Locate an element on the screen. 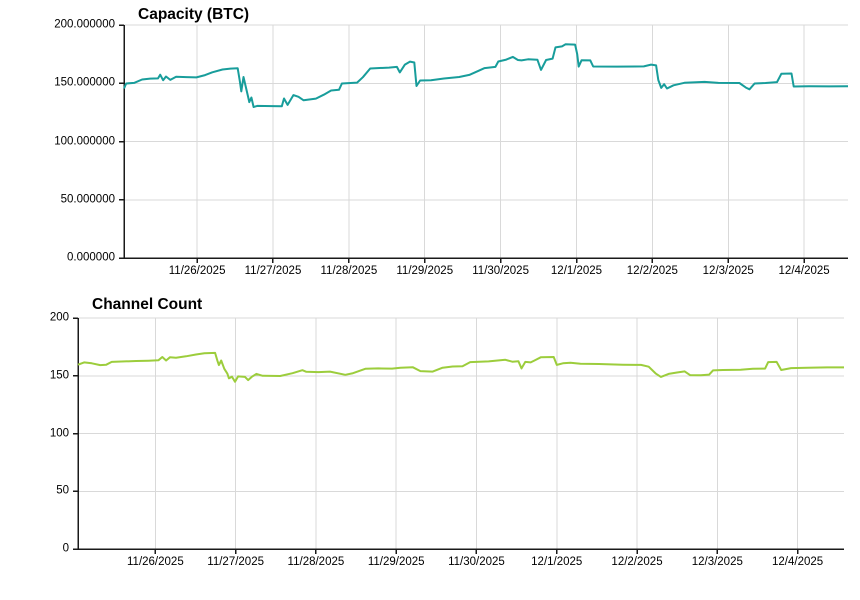 The width and height of the screenshot is (860, 600). channel-count-chart-title: Channel Count is located at coordinates (147, 304).